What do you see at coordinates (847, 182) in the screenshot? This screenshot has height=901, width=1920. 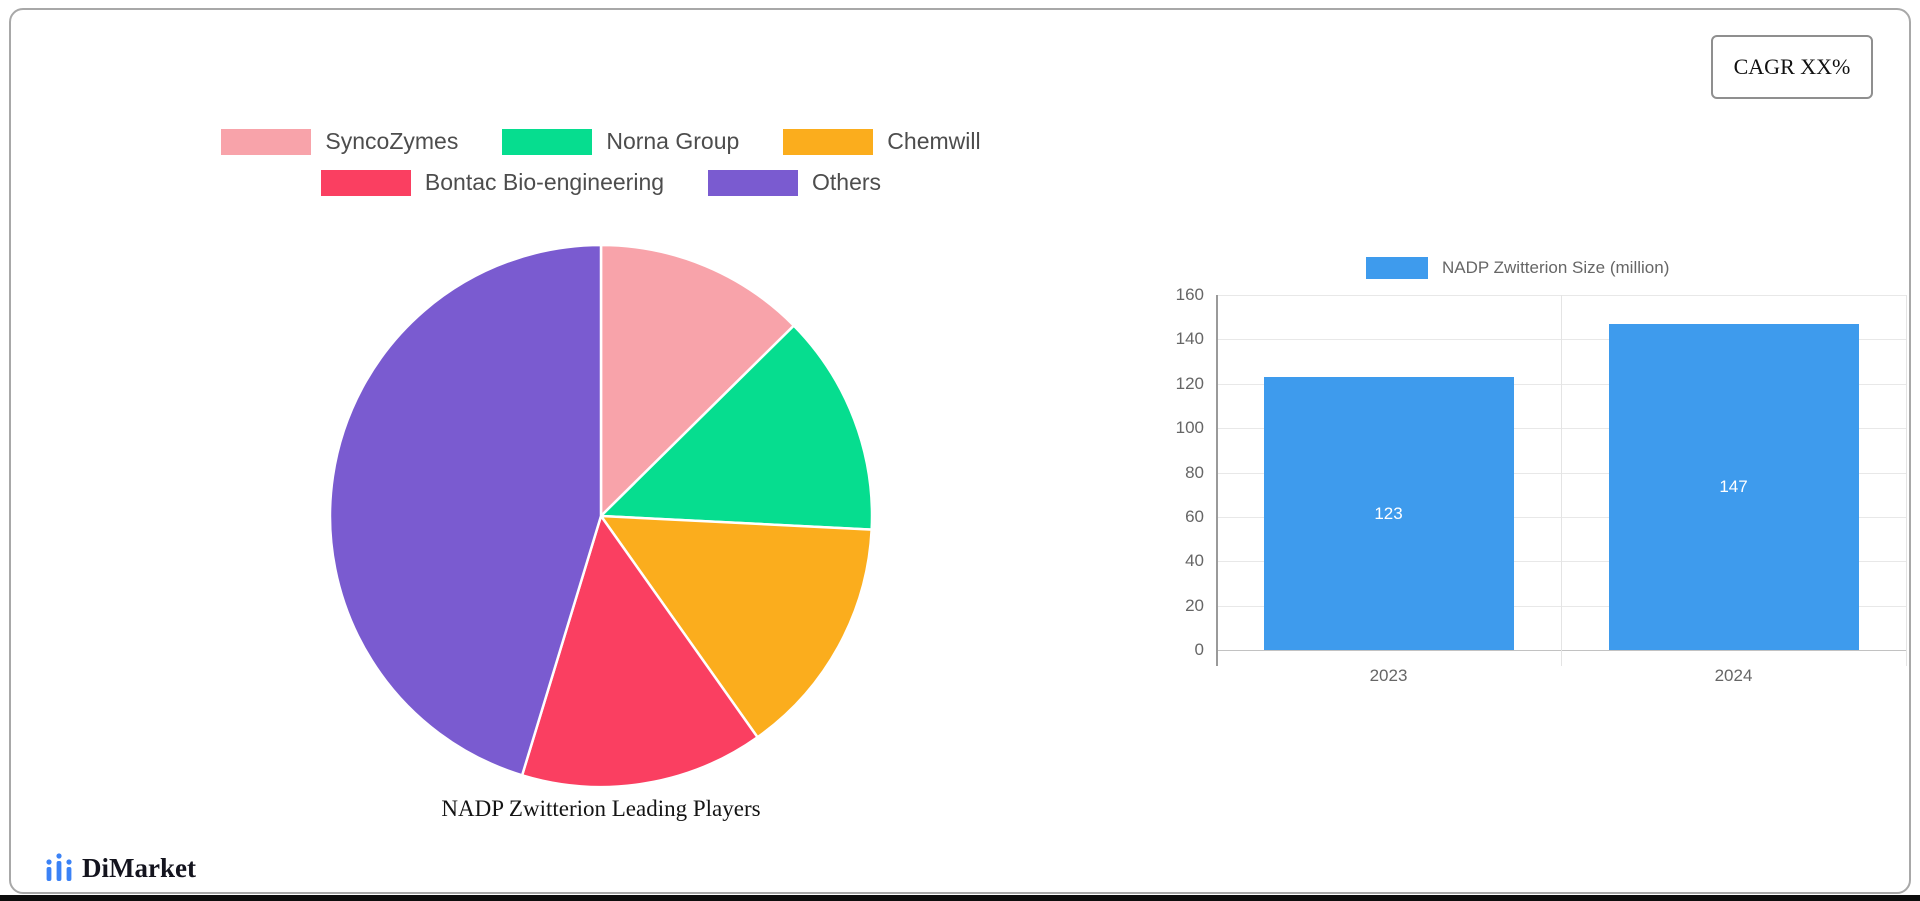 I see `legend-label: Others` at bounding box center [847, 182].